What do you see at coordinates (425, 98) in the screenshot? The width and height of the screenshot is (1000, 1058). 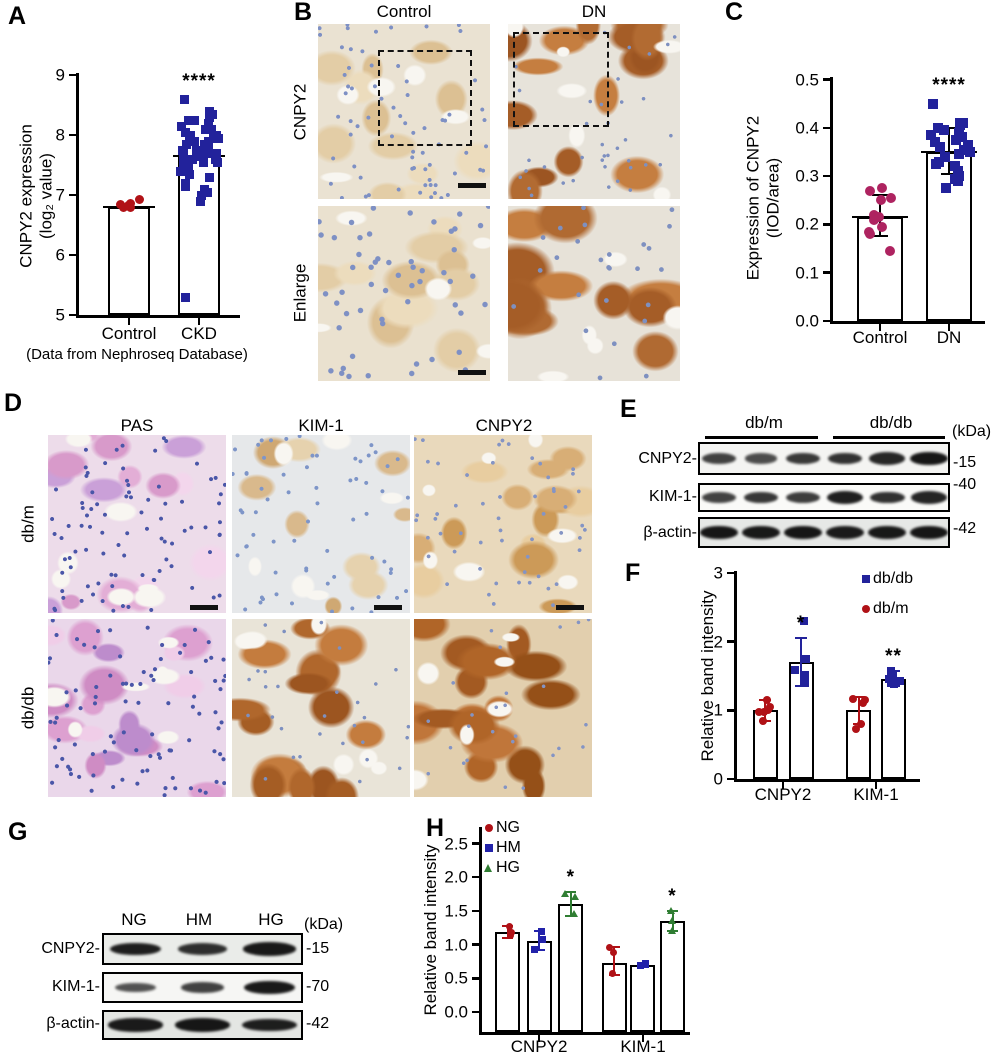 I see `roi-dashed-box-control` at bounding box center [425, 98].